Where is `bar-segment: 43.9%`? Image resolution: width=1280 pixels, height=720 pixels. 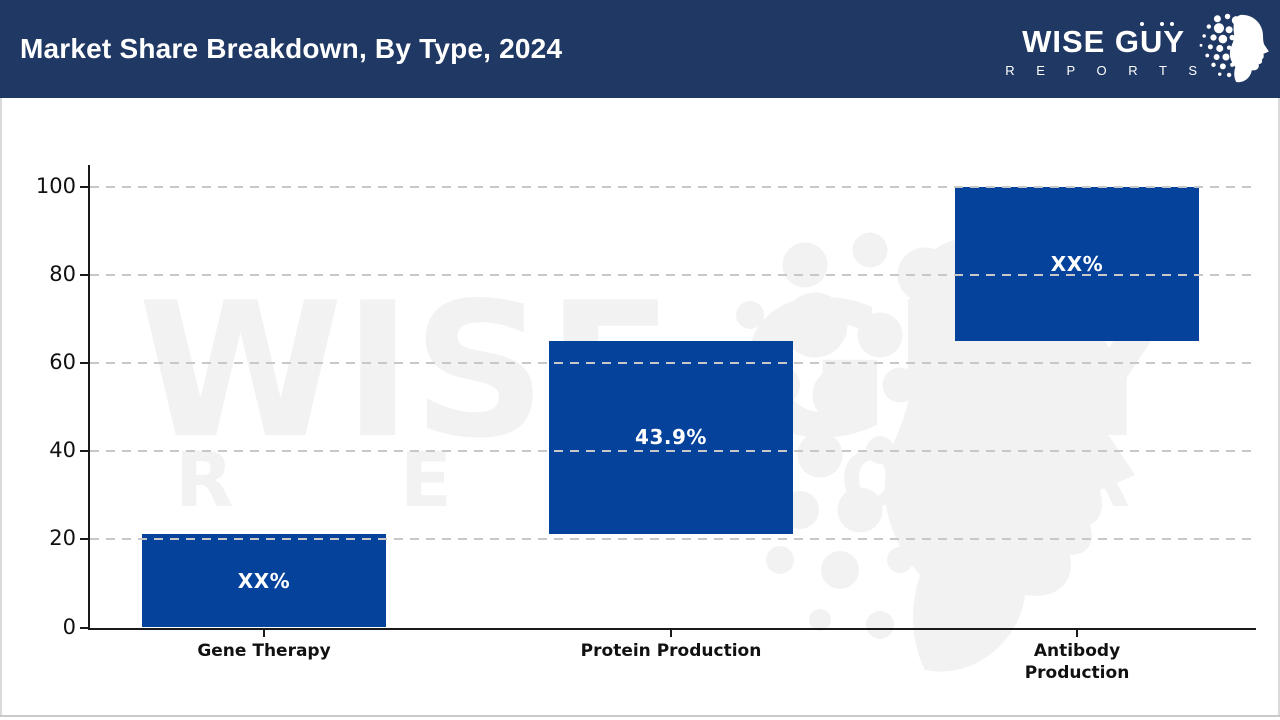 bar-segment: 43.9% is located at coordinates (671, 437).